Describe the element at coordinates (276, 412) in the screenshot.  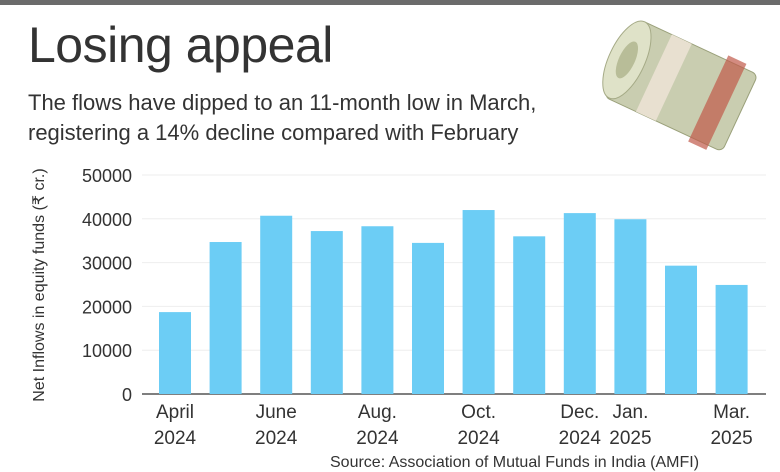
I see `x-tick-label: June` at that location.